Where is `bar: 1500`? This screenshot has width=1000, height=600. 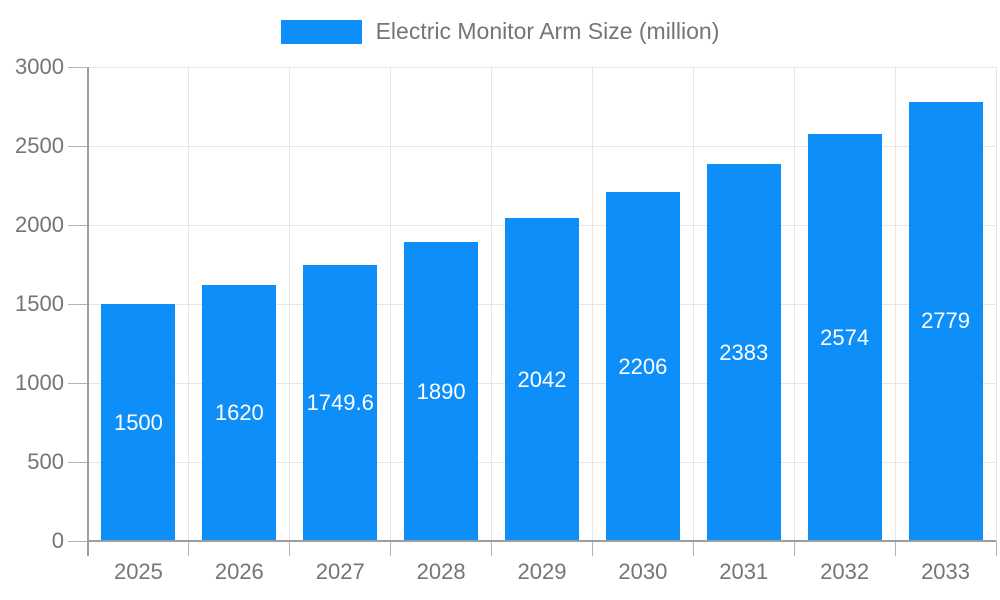 bar: 1500 is located at coordinates (138, 422).